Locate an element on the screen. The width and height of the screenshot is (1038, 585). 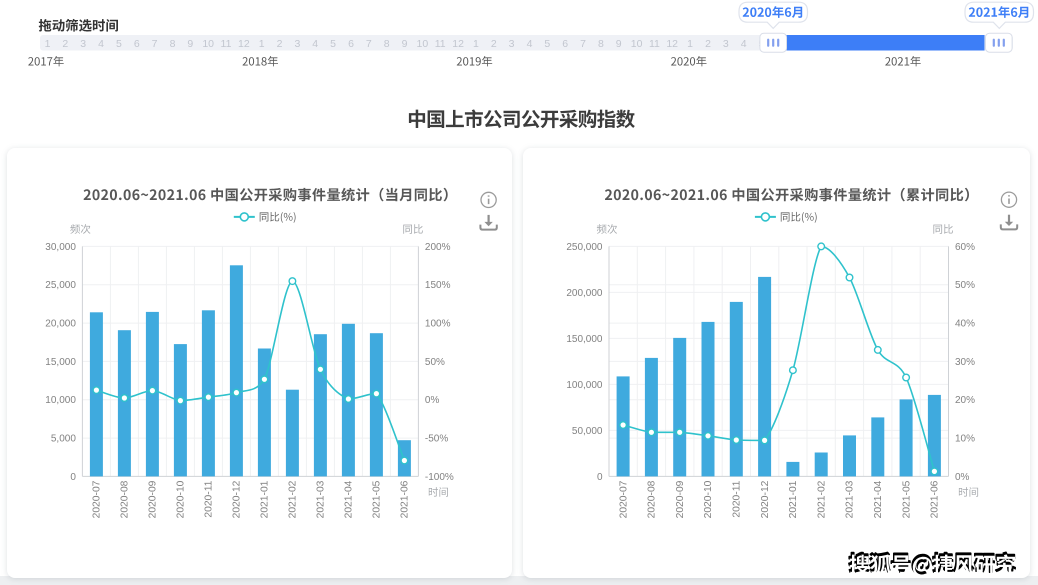
svg-text: -100% is located at coordinates (439, 477).